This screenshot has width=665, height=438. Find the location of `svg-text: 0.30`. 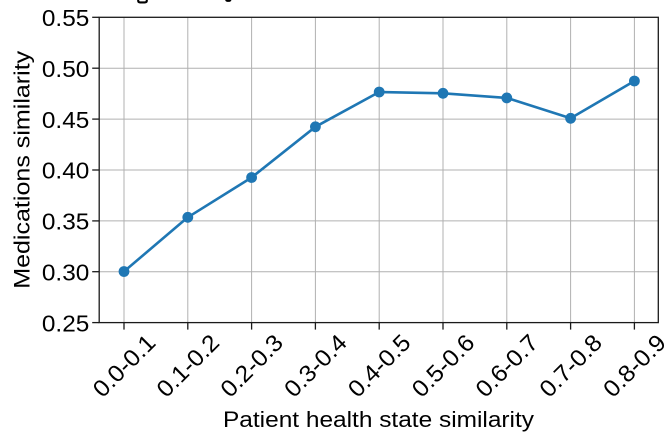

svg-text: 0.30 is located at coordinates (65, 273).